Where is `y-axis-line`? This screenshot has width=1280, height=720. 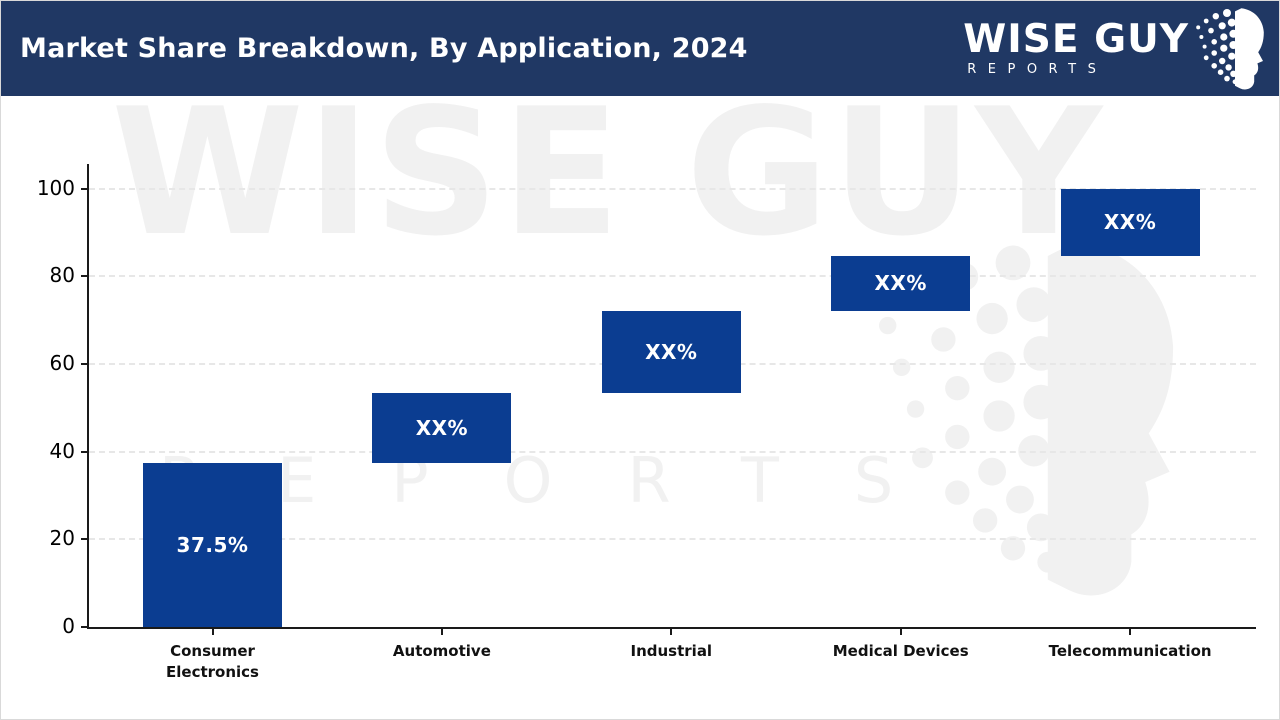
y-axis-line is located at coordinates (88, 396).